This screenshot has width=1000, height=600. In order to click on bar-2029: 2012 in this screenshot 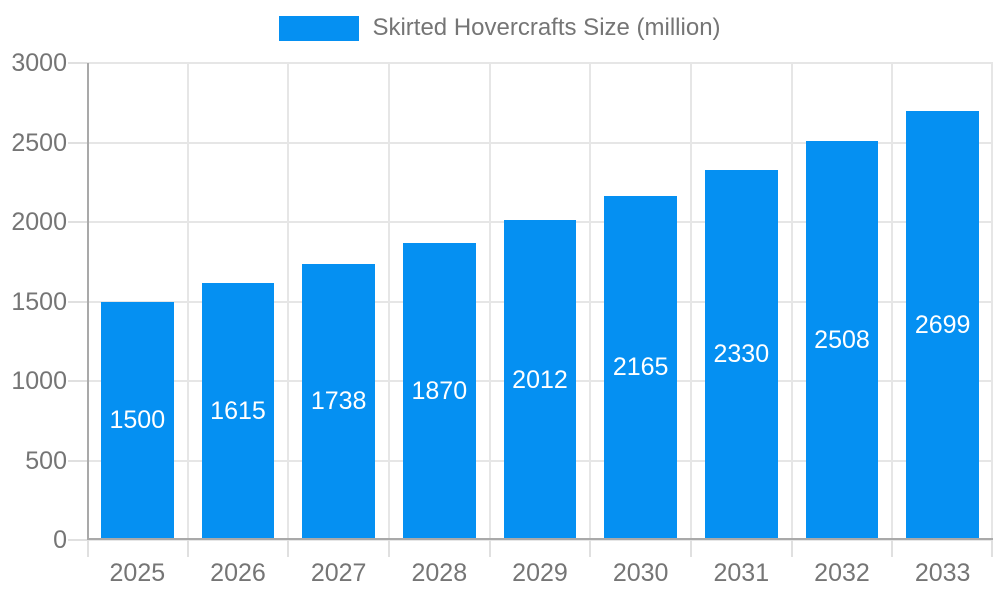, I will do `click(540, 380)`.